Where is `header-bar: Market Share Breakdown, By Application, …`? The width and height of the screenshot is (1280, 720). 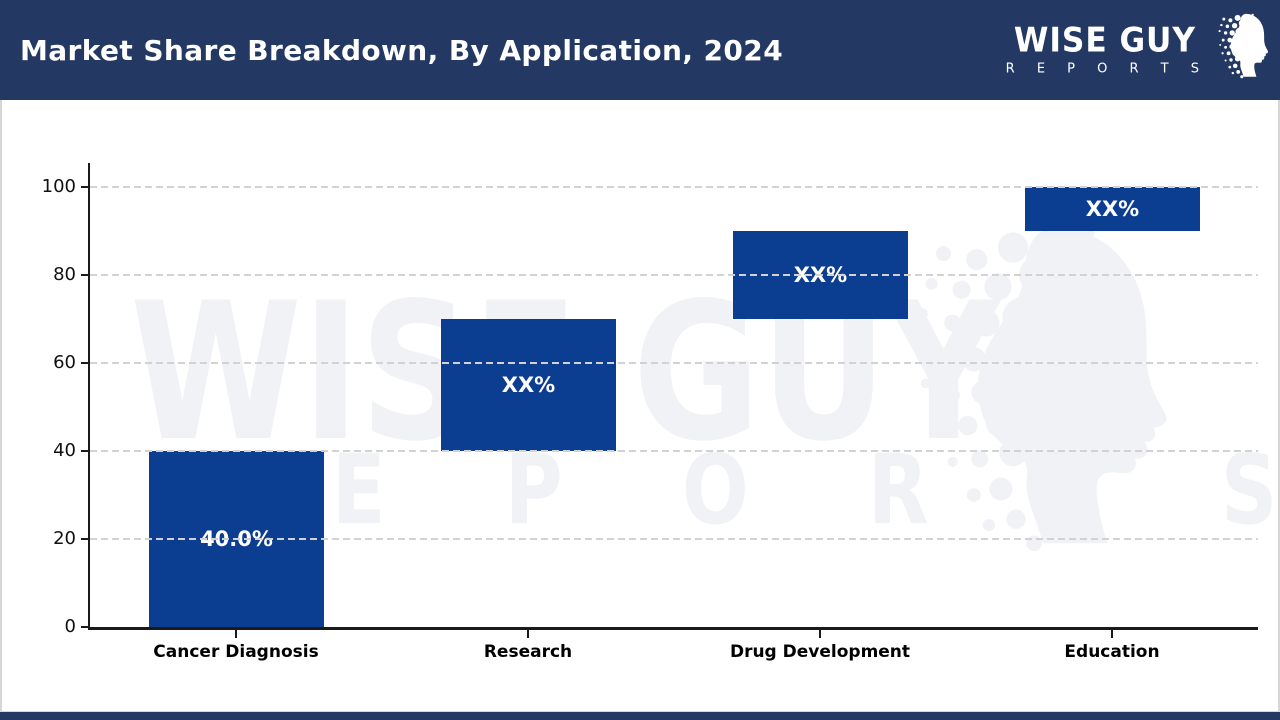 header-bar: Market Share Breakdown, By Application, … is located at coordinates (640, 50).